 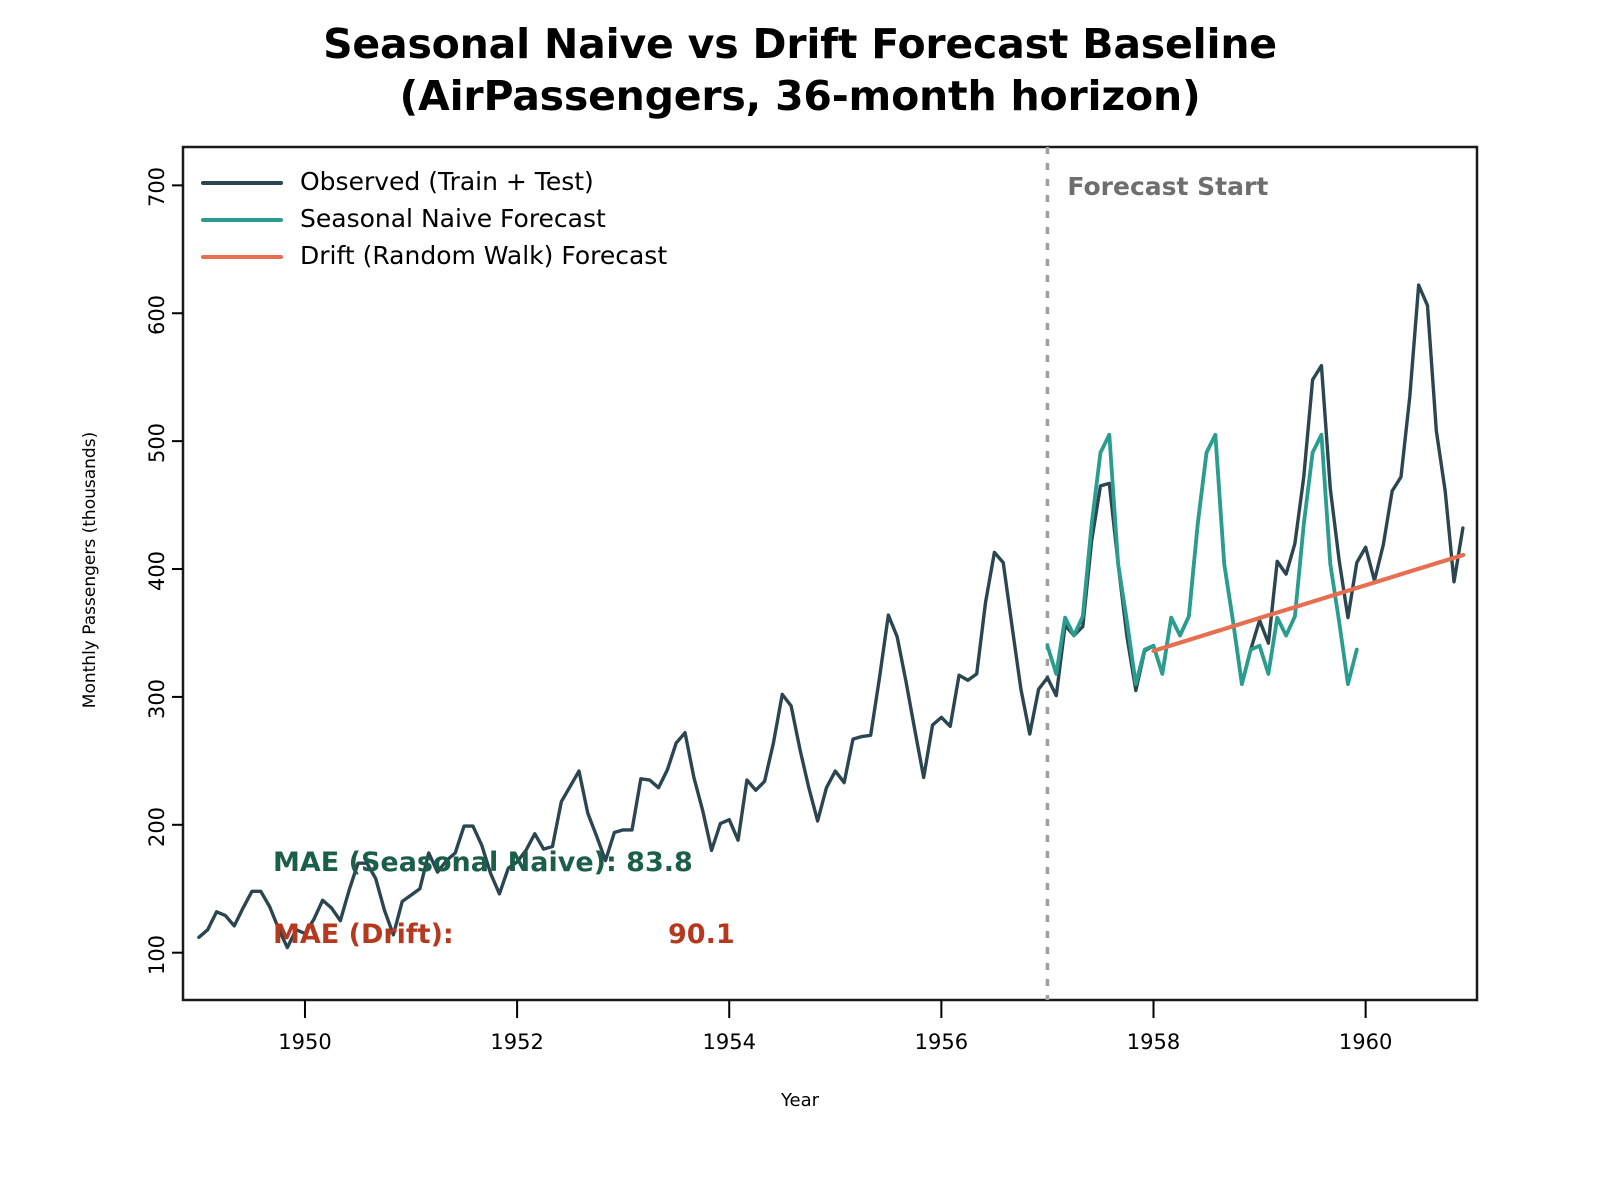 I want to click on y-axis-ticks, so click(x=177, y=569).